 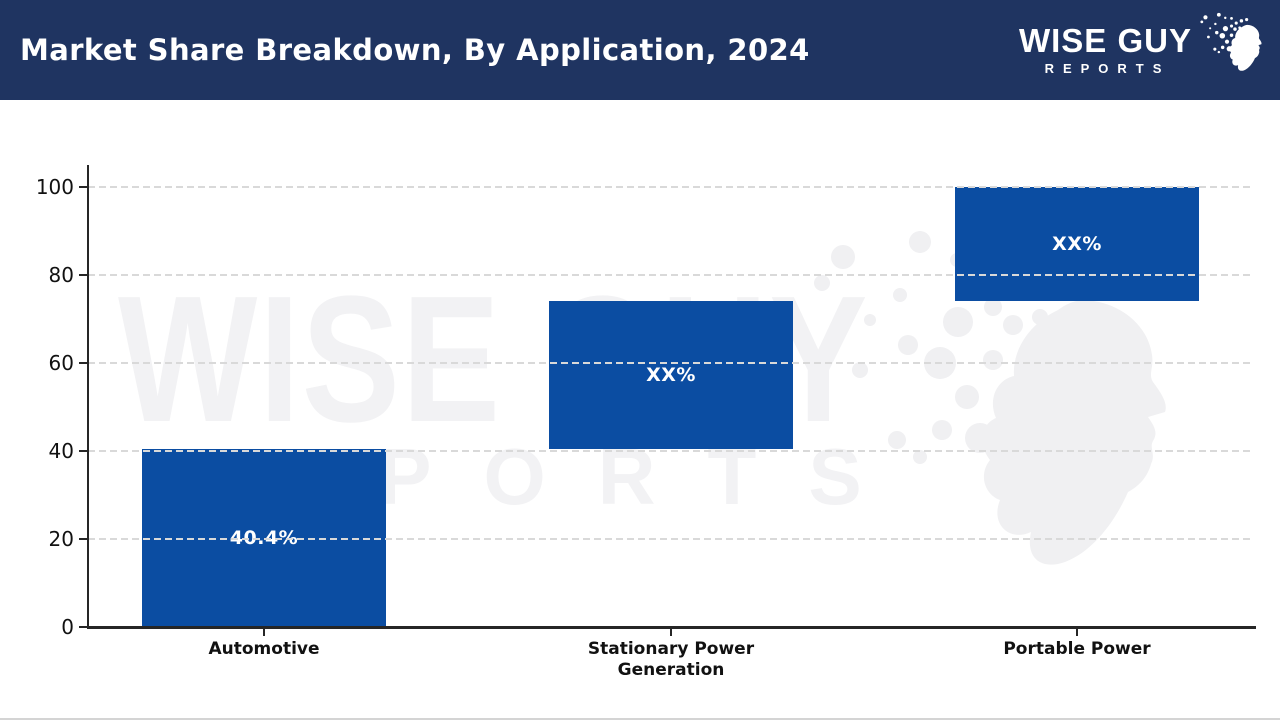 What do you see at coordinates (1077, 649) in the screenshot?
I see `x-axis-category-label: Portable Power` at bounding box center [1077, 649].